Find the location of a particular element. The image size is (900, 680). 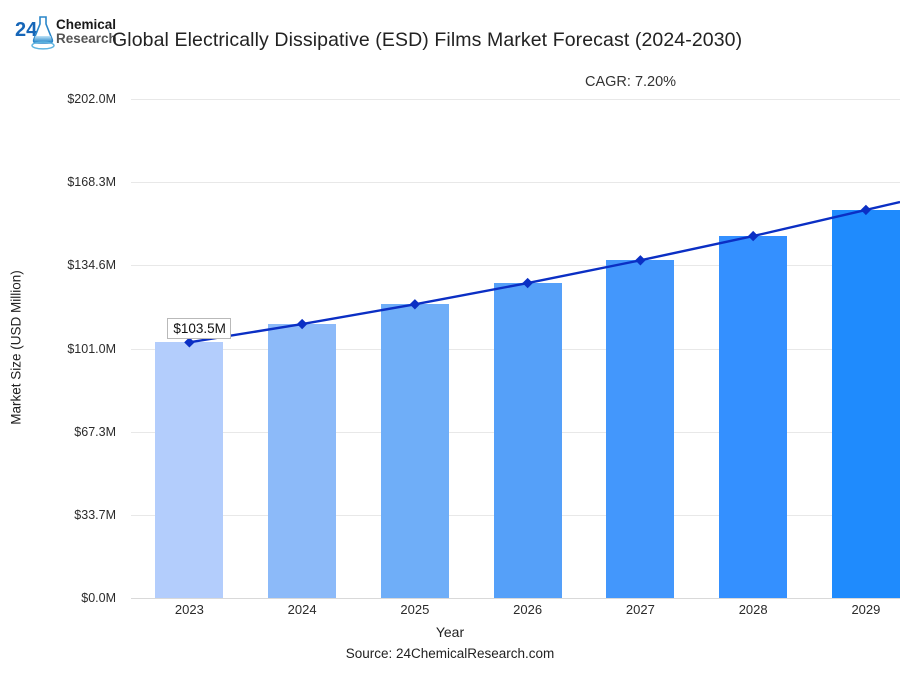

y-axis-tick-label: $134.6M is located at coordinates (91, 265).